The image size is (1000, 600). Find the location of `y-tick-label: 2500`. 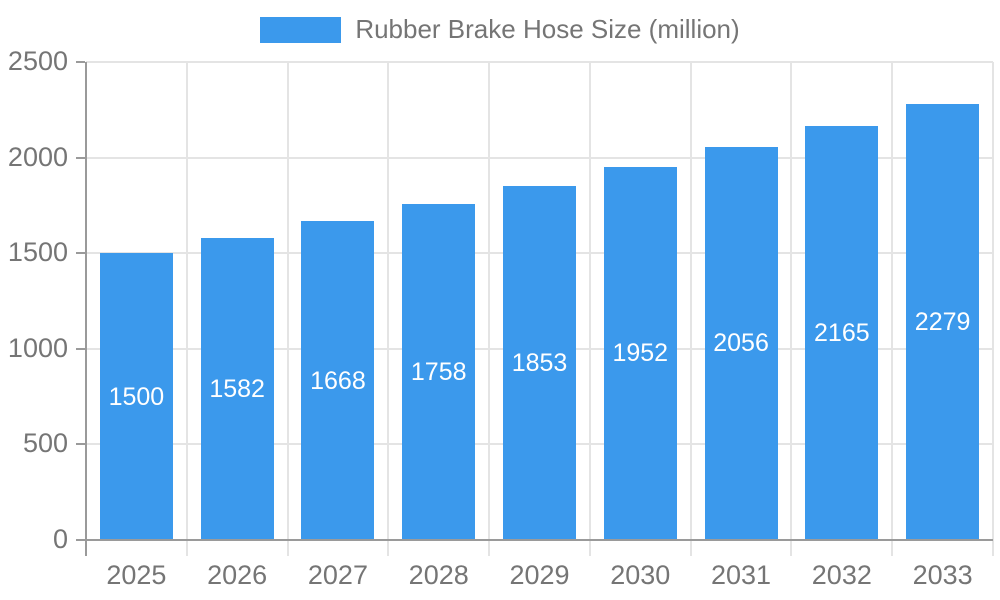

y-tick-label: 2500 is located at coordinates (37, 61).